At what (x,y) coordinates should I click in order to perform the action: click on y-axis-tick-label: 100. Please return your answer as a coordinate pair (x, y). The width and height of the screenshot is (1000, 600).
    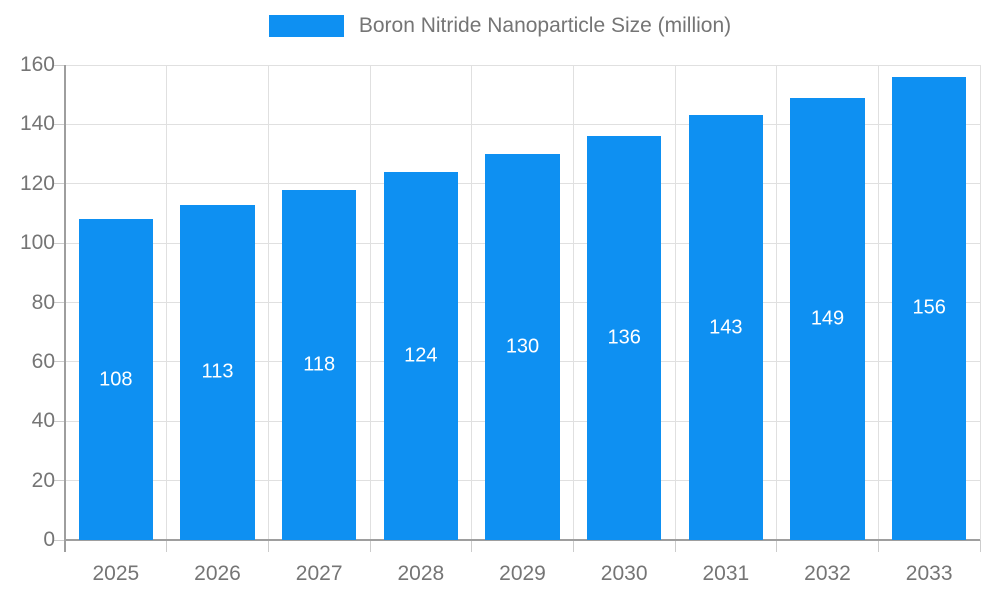
    Looking at the image, I should click on (37, 243).